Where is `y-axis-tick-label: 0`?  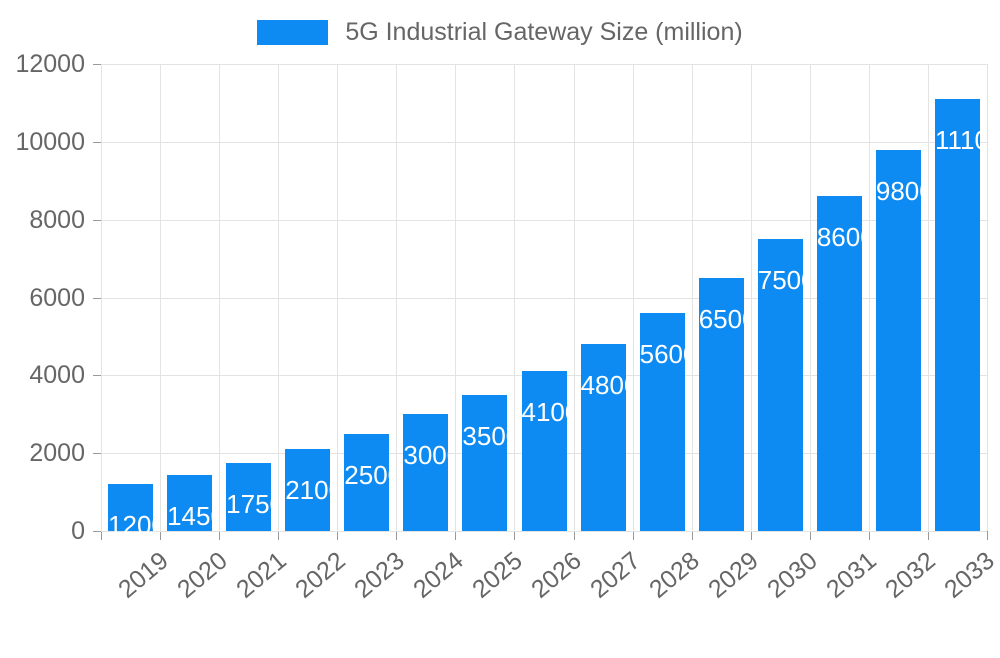 y-axis-tick-label: 0 is located at coordinates (78, 531).